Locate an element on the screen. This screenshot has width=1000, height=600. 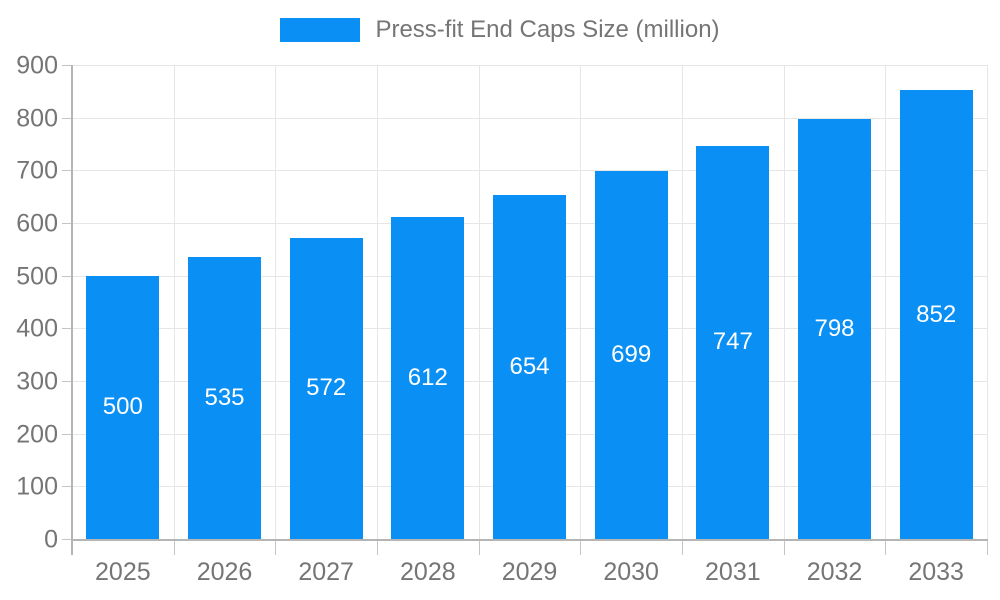
bar-2030 is located at coordinates (631, 354).